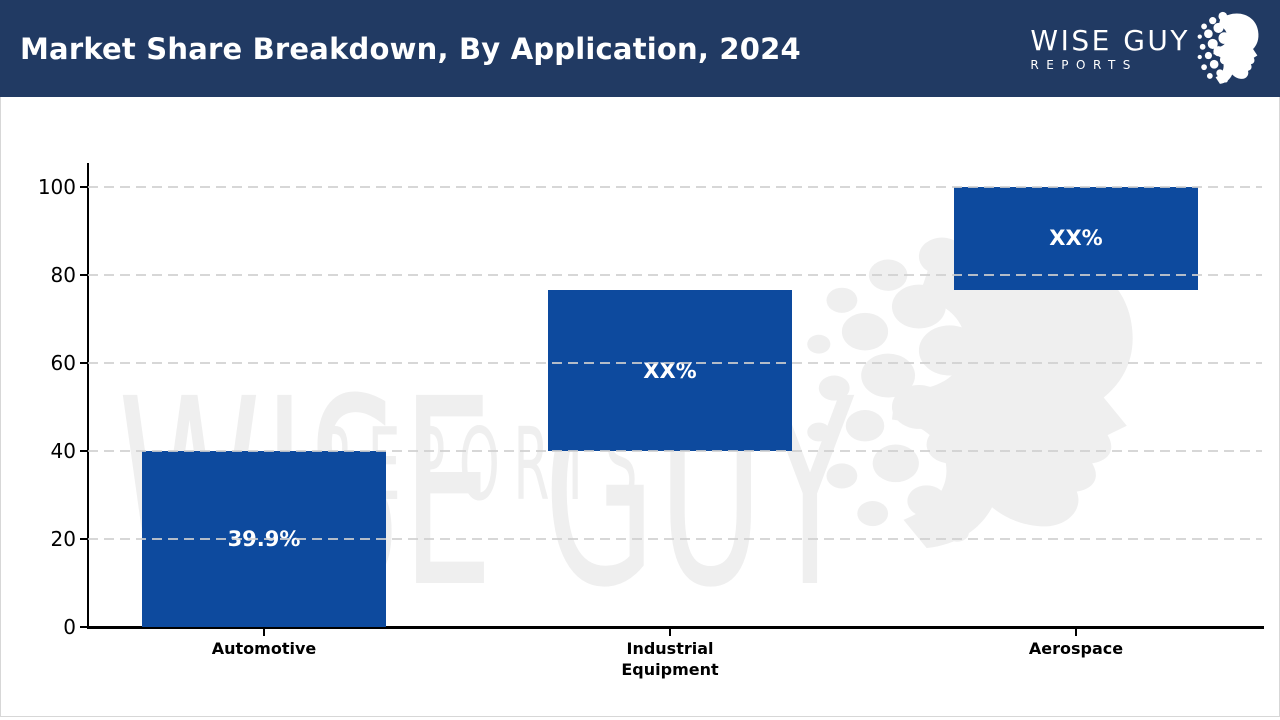  I want to click on bar-value-label: XX%, so click(1076, 238).